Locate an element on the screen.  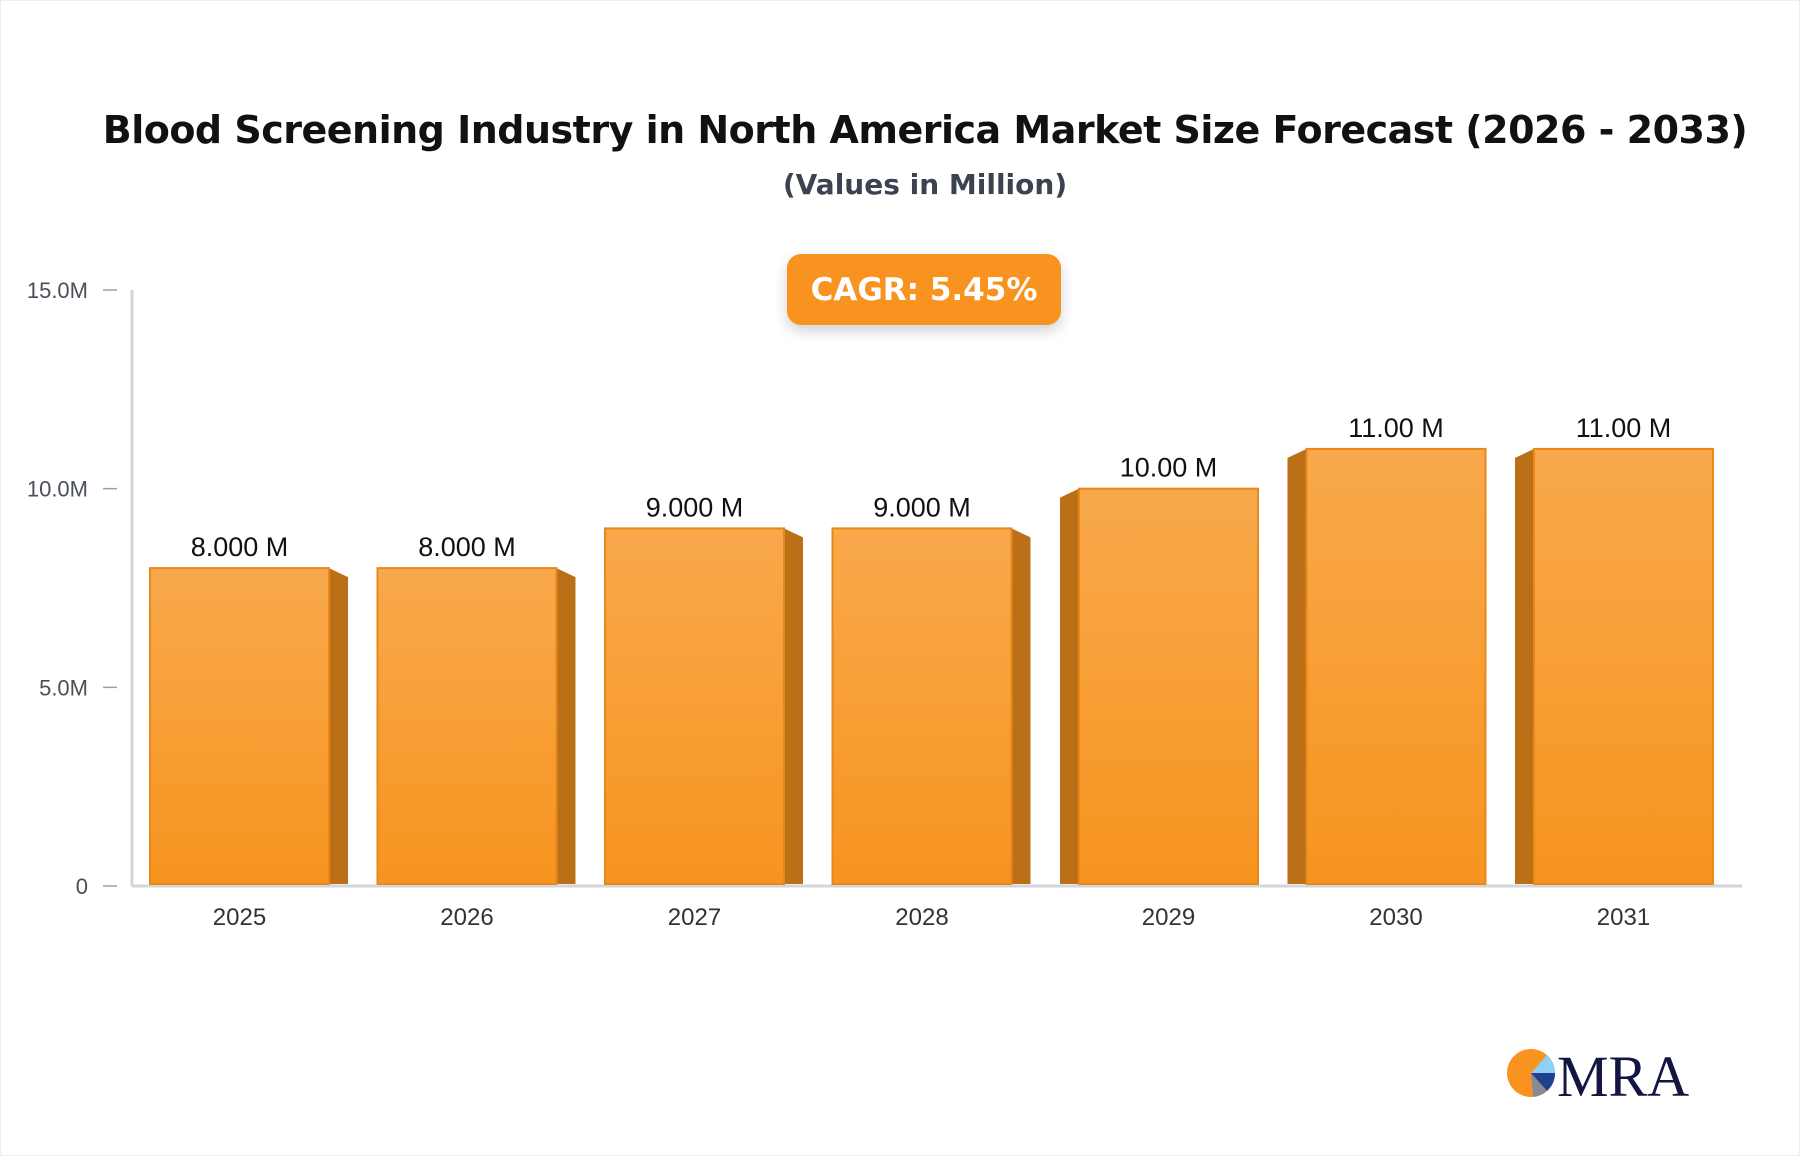
x-tick-label: 2031 is located at coordinates (1623, 917).